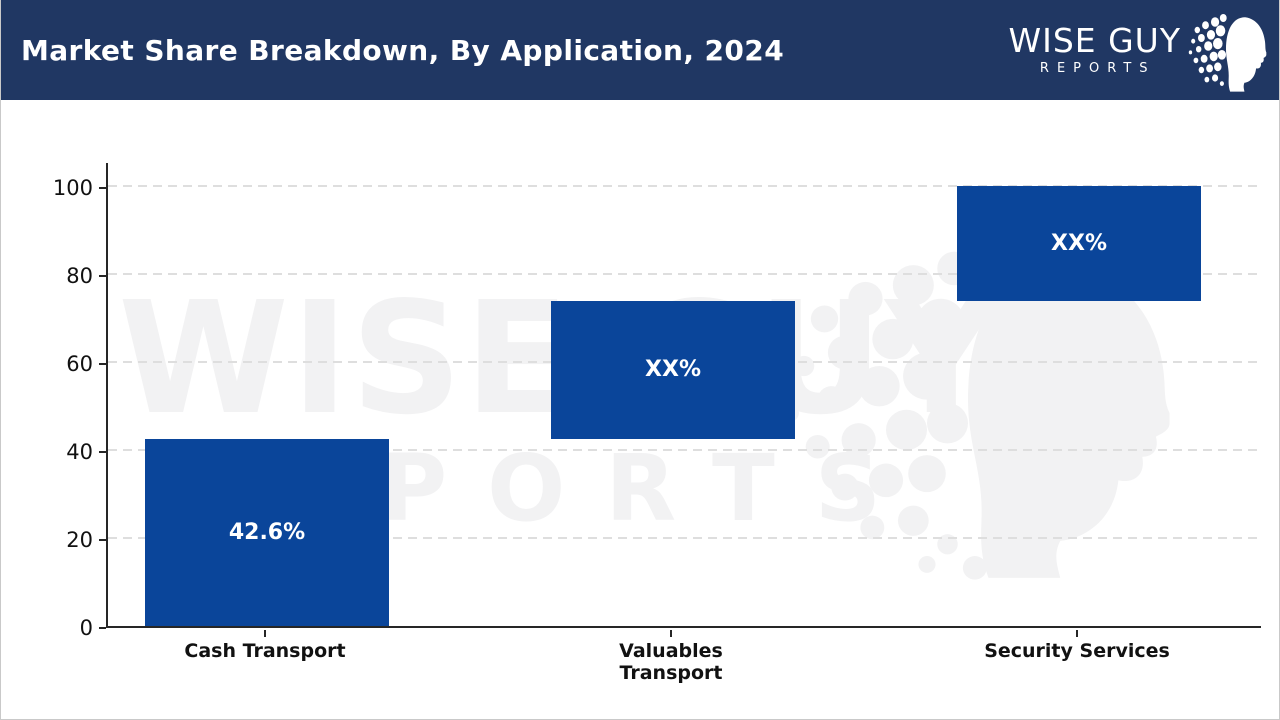 This screenshot has height=720, width=1280. What do you see at coordinates (1094, 40) in the screenshot?
I see `logo-wordmark: WISE GUY` at bounding box center [1094, 40].